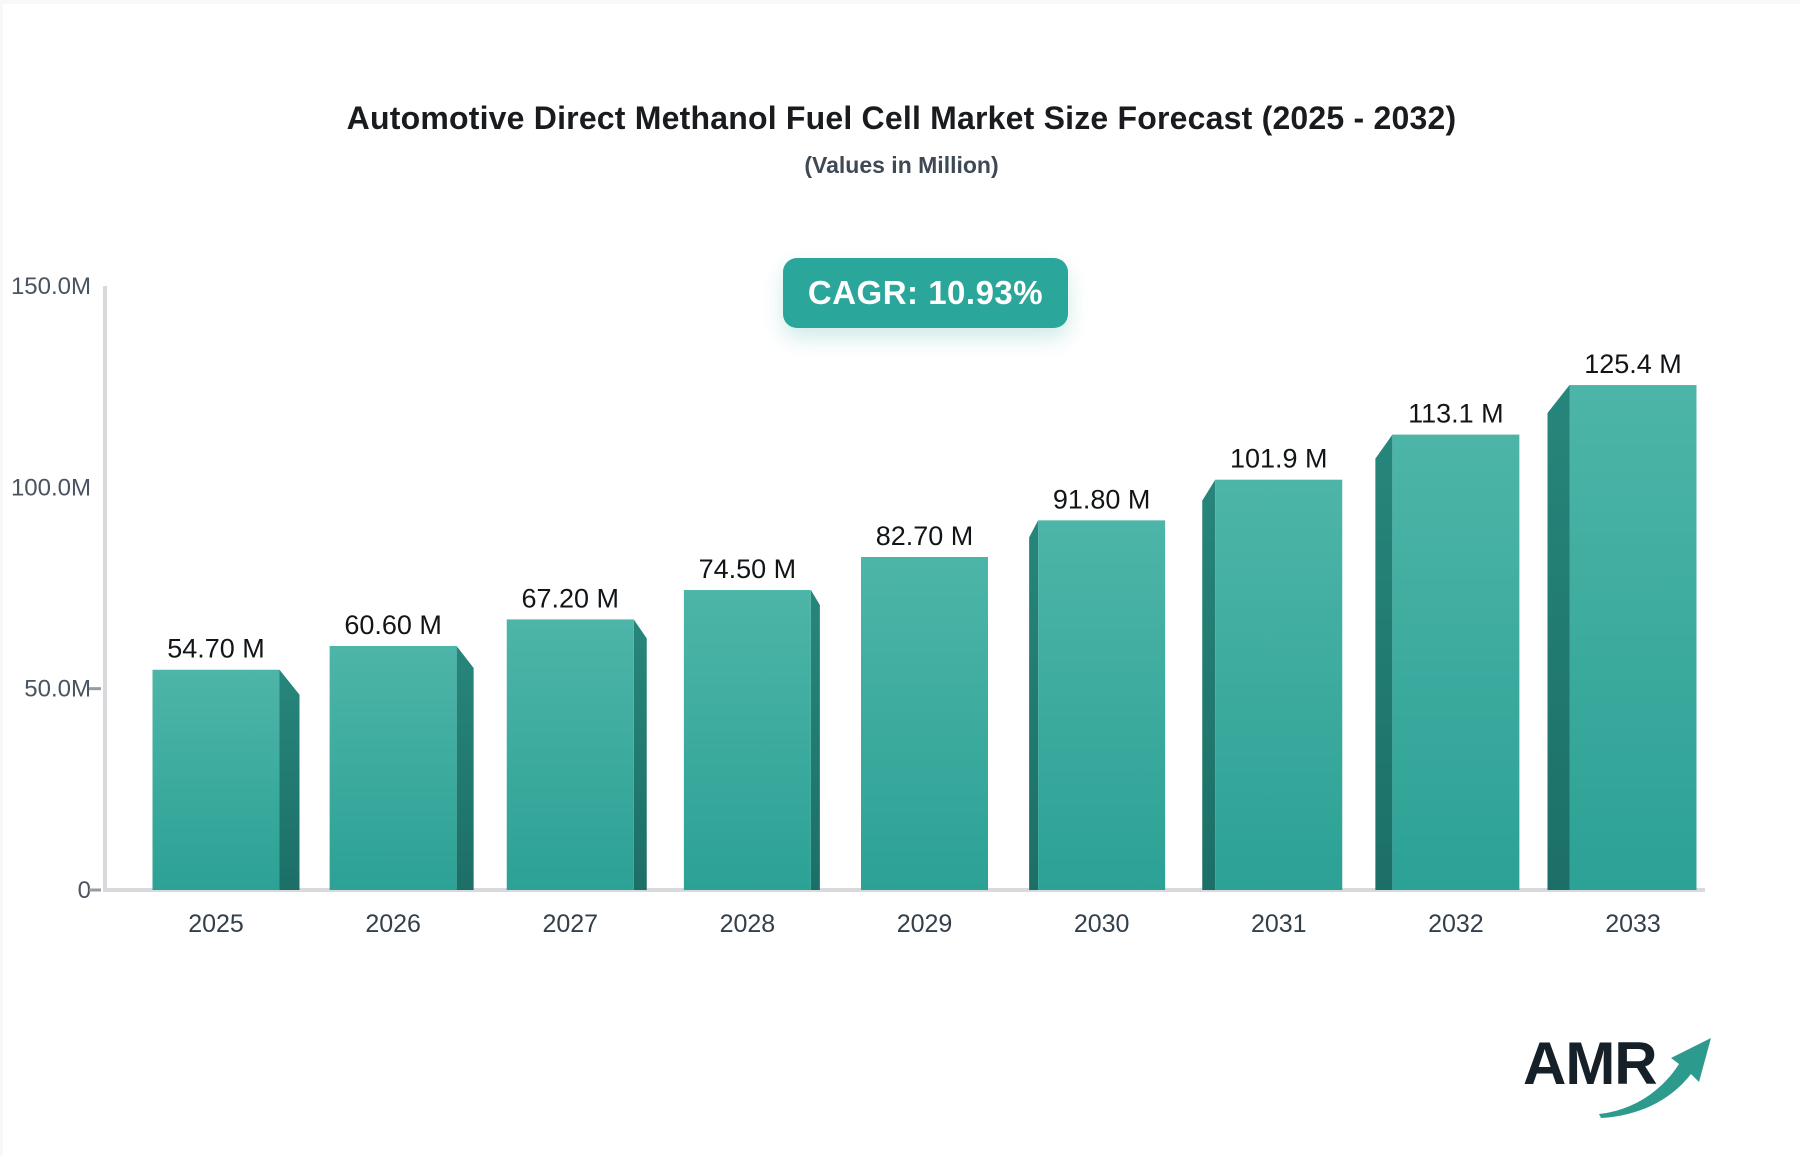 This screenshot has height=1156, width=1800. Describe the element at coordinates (1034, 705) in the screenshot. I see `bar-side-2030` at that location.